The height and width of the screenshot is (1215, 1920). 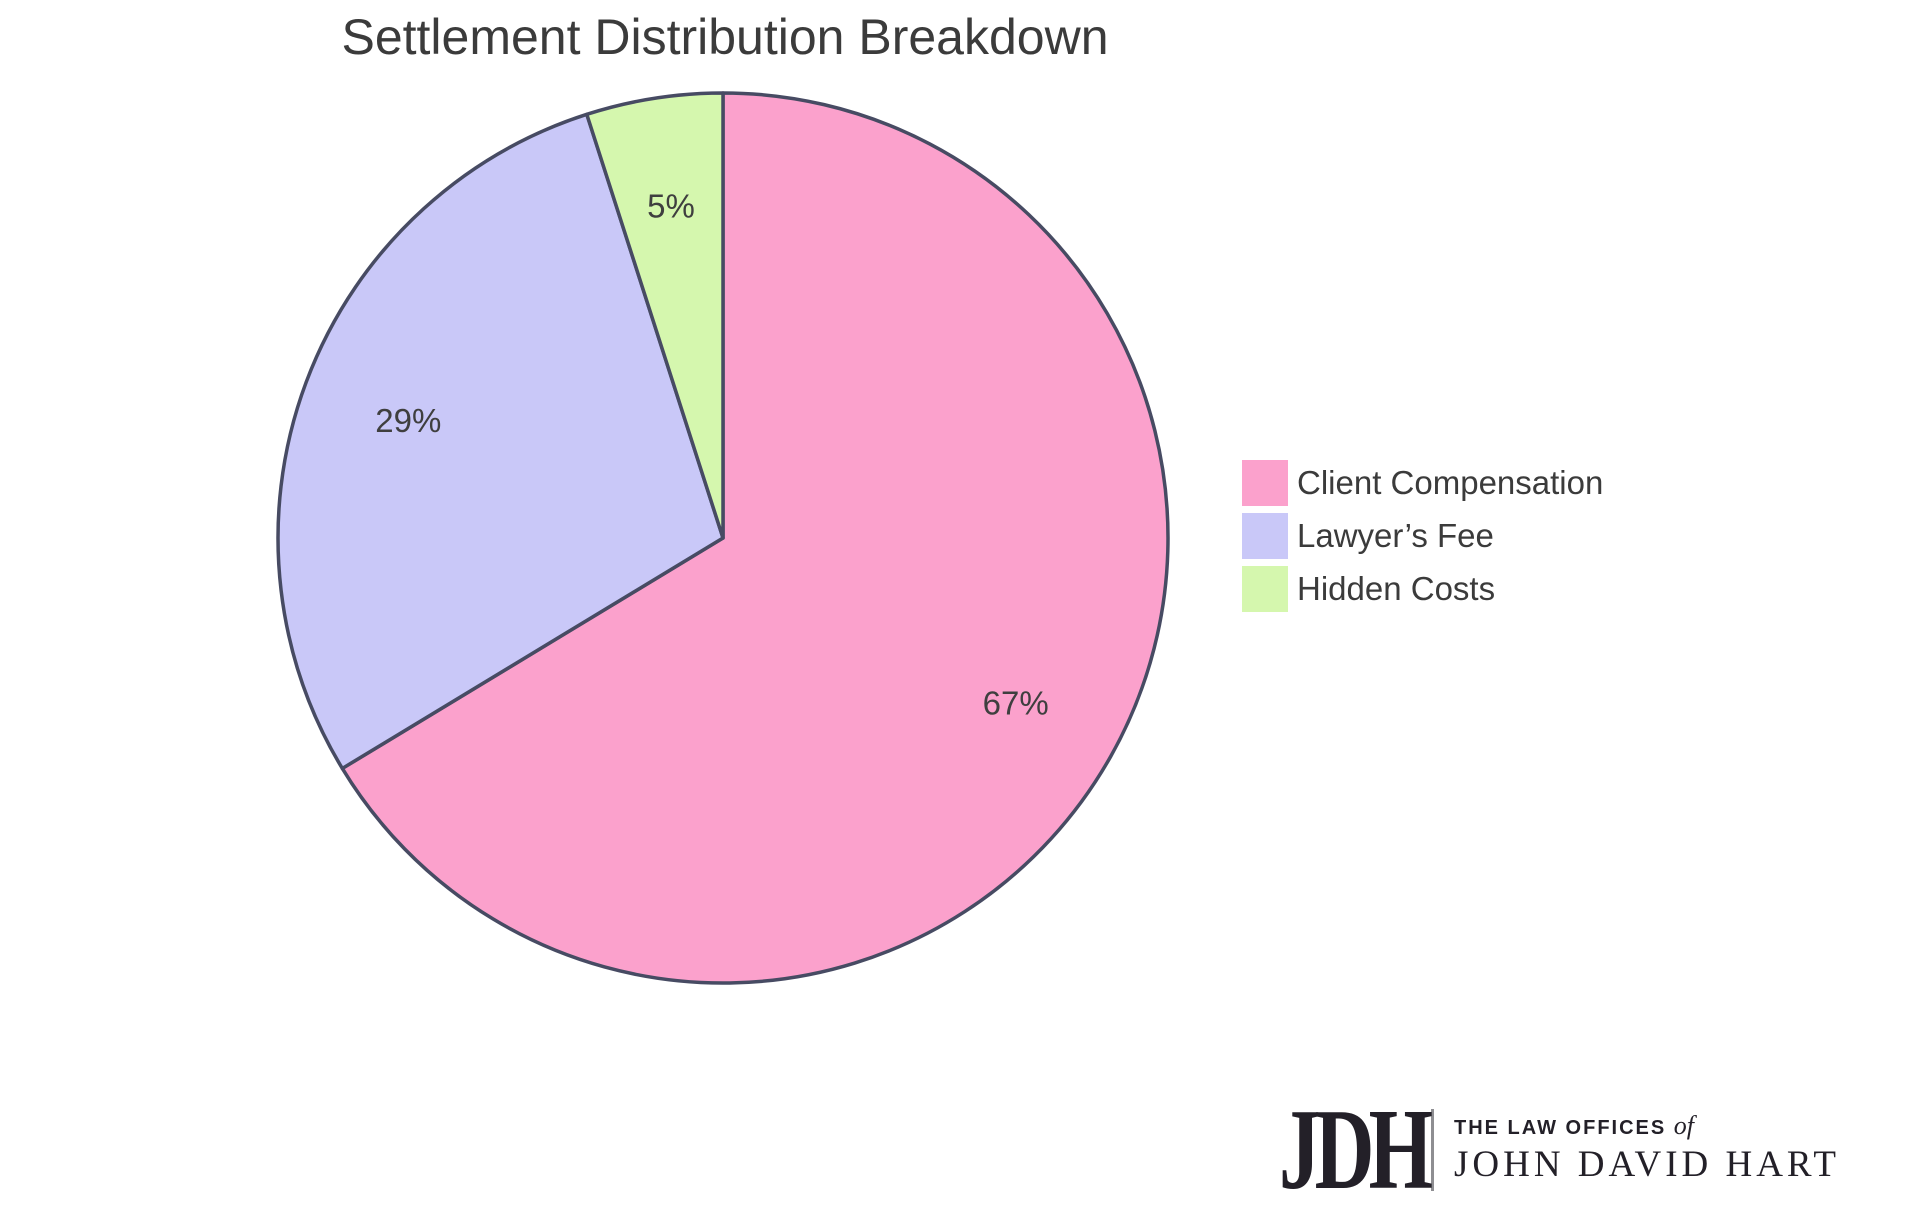 I want to click on legend-label: Client Compensation, so click(x=1450, y=482).